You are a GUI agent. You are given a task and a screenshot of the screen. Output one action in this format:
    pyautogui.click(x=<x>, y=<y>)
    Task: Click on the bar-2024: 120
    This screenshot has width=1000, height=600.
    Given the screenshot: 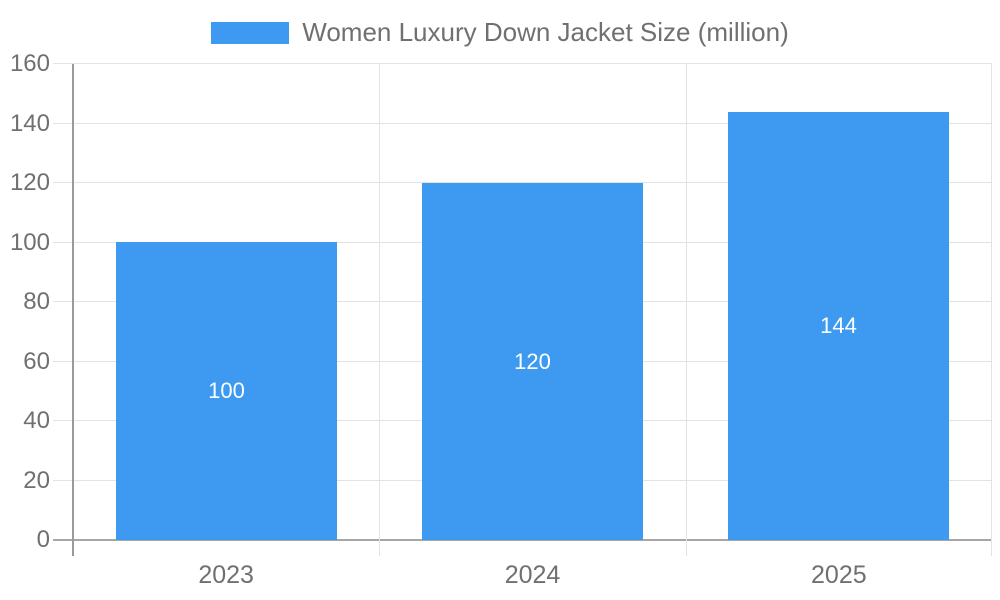 What is the action you would take?
    pyautogui.click(x=532, y=361)
    